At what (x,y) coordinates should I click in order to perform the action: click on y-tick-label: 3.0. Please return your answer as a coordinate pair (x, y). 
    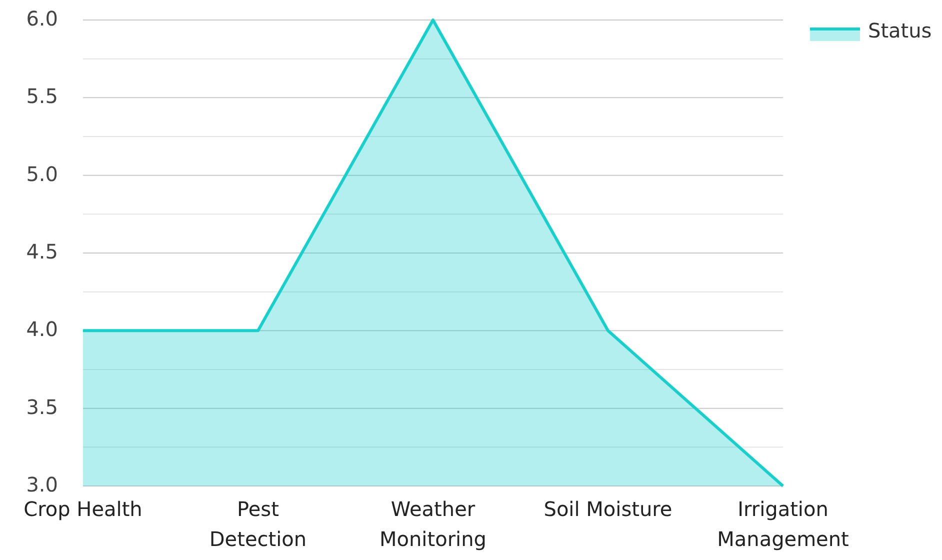
    Looking at the image, I should click on (42, 484).